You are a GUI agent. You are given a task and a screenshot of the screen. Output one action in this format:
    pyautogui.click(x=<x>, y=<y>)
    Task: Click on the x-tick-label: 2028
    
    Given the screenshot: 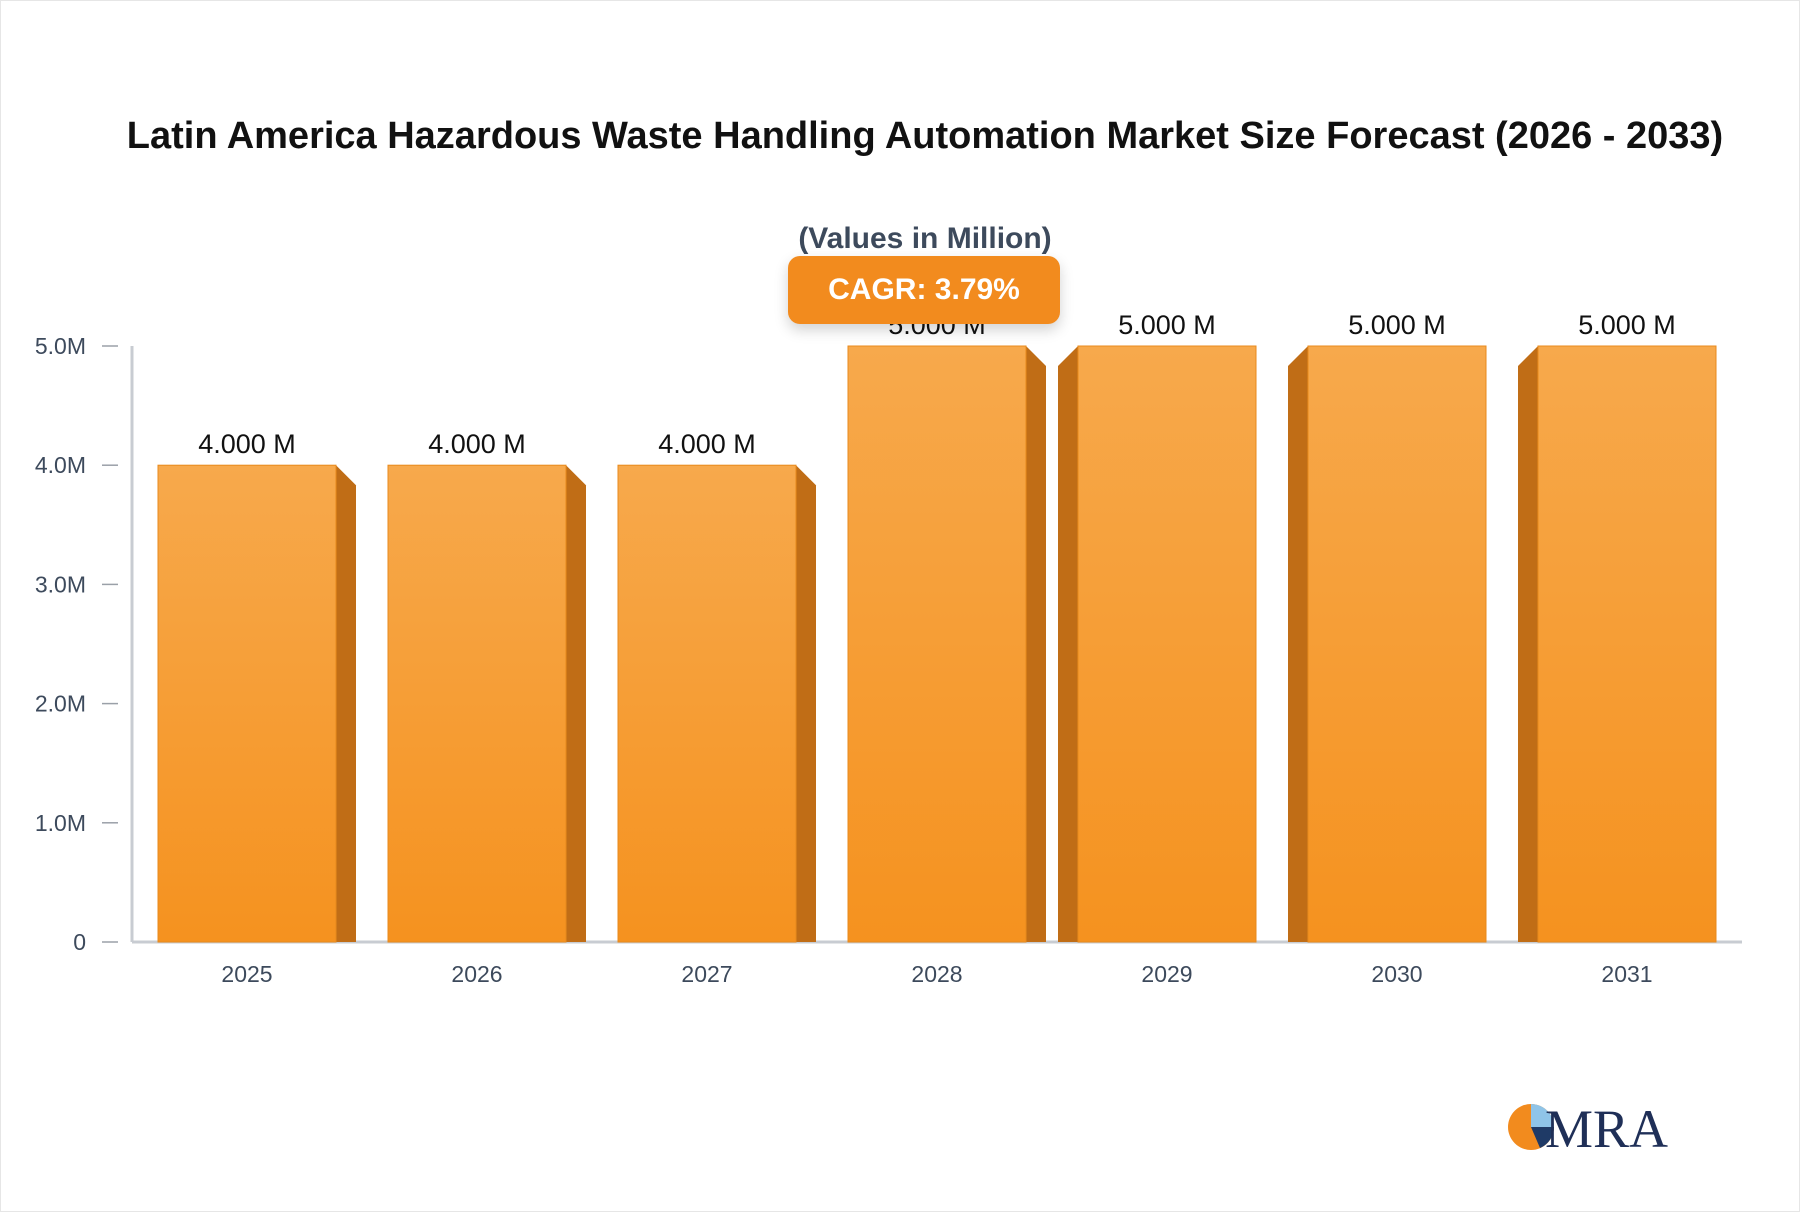 What is the action you would take?
    pyautogui.click(x=936, y=974)
    